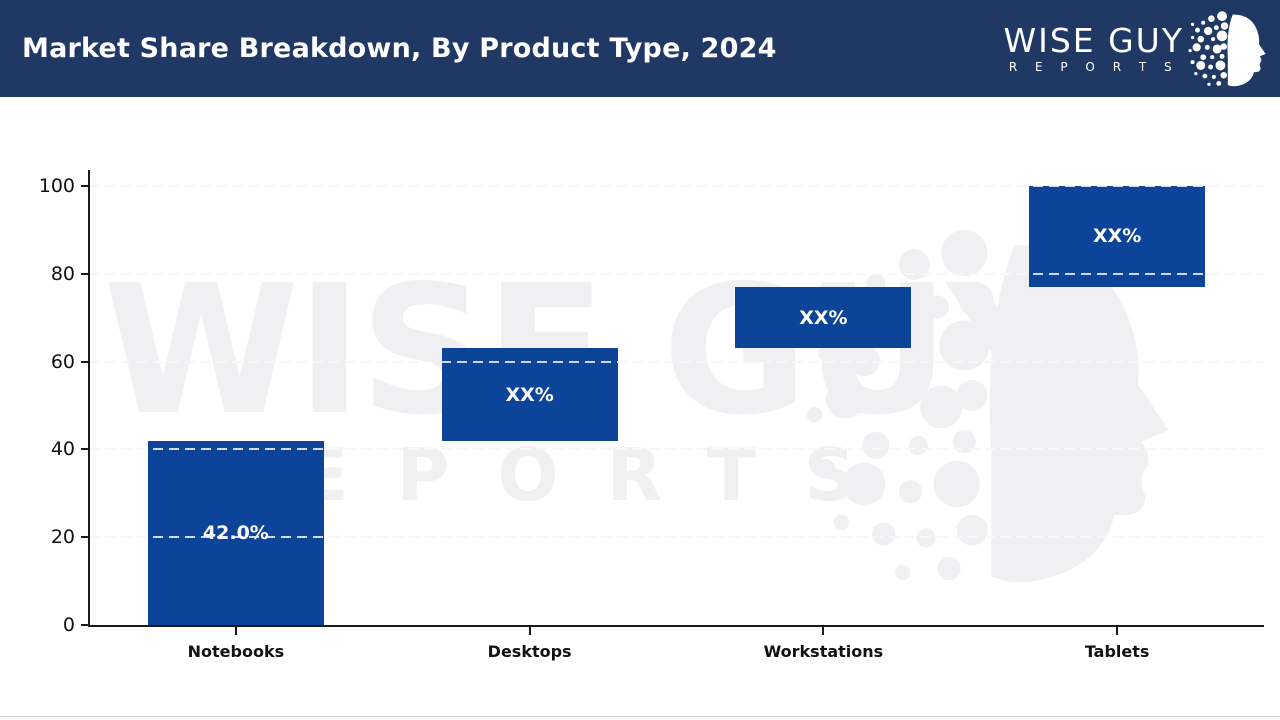 The image size is (1280, 720). What do you see at coordinates (68, 625) in the screenshot?
I see `y-tick-label: 0` at bounding box center [68, 625].